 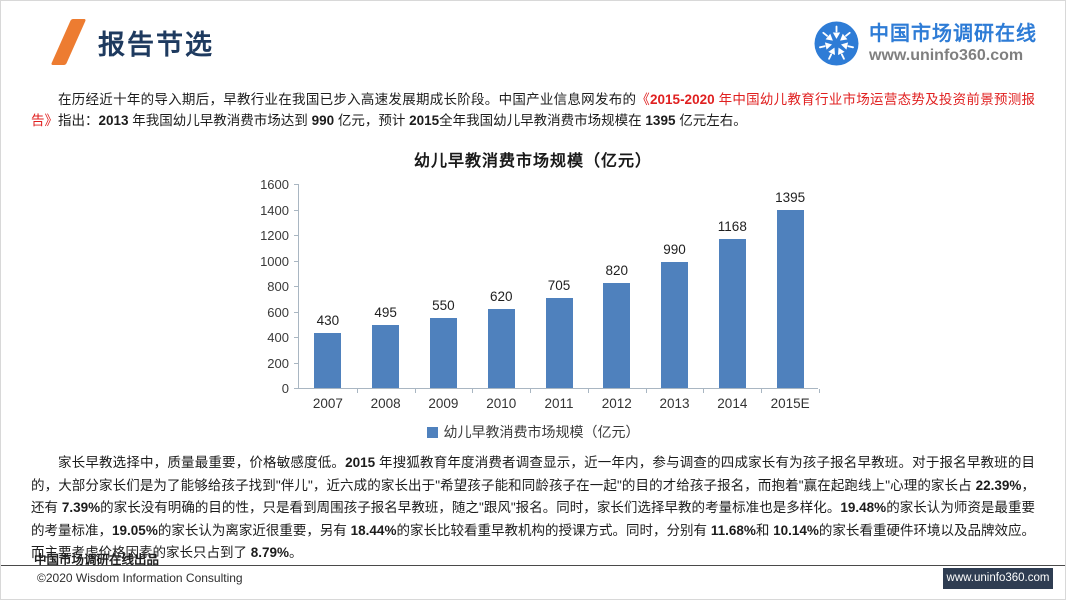 I want to click on bar-value-label: 550, so click(x=443, y=305).